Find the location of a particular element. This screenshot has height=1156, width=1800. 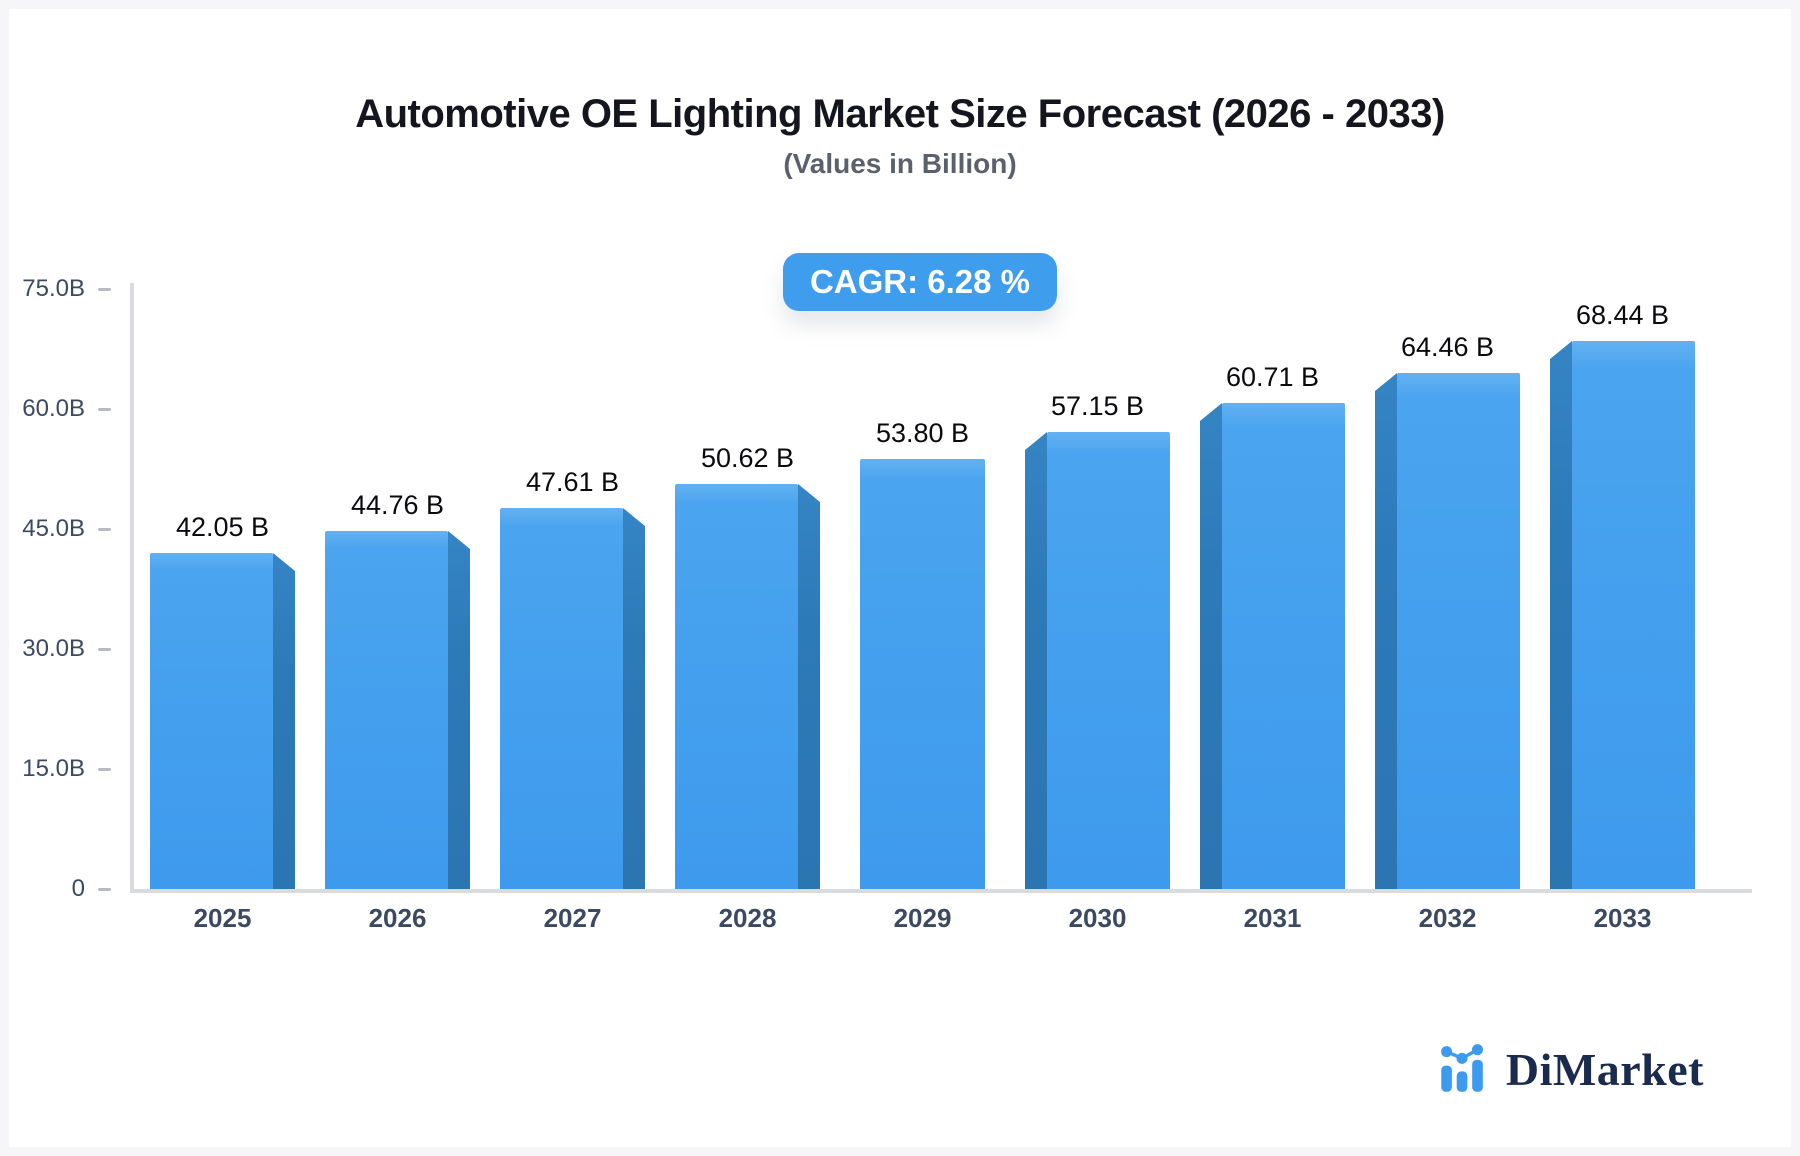

bar-2025: 42.05 B is located at coordinates (222, 700).